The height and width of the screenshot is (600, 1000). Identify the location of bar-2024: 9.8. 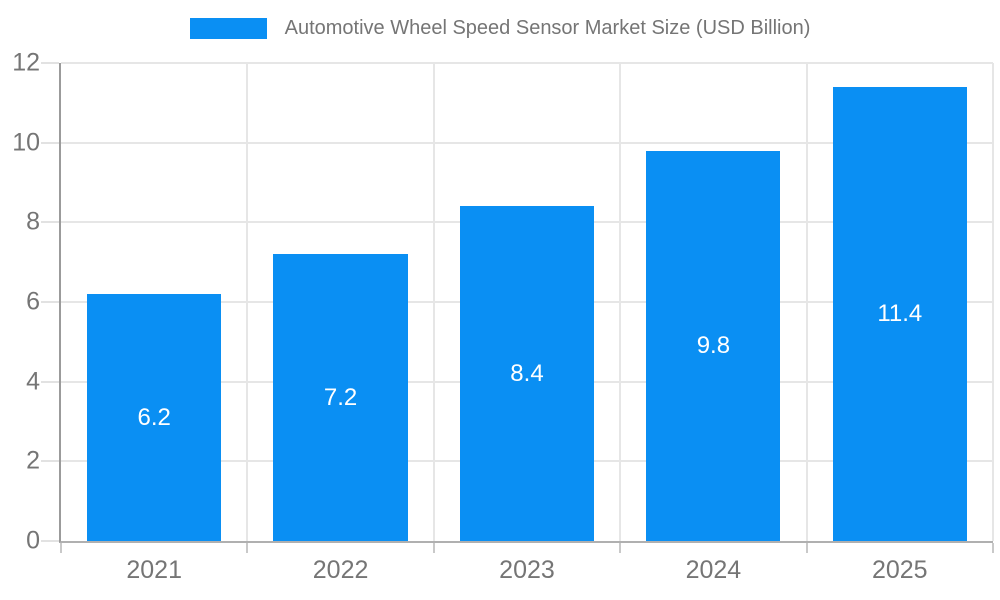
(713, 345).